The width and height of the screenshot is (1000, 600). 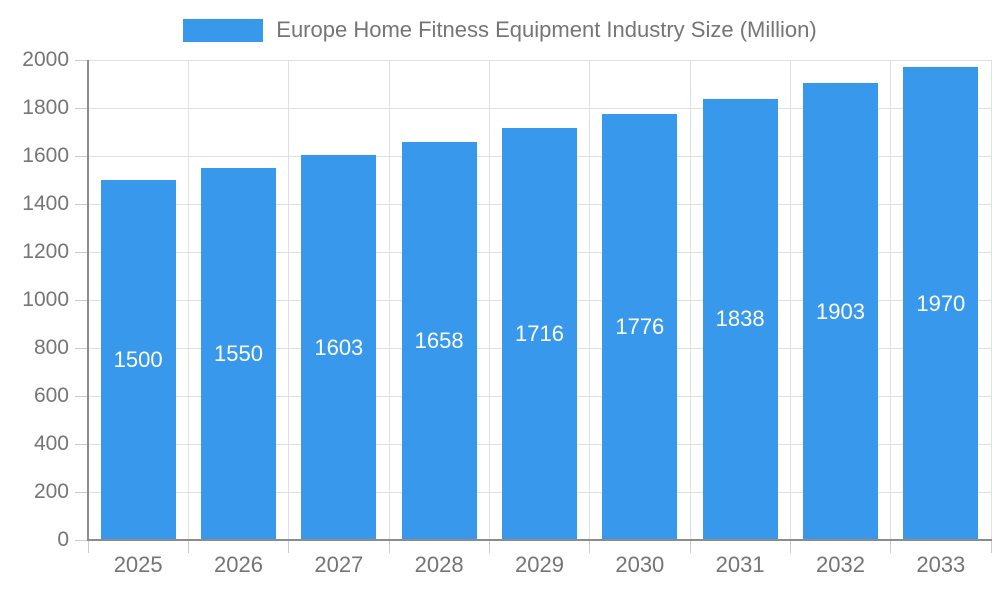 I want to click on y-axis-tick-label: 1800, so click(x=45, y=107).